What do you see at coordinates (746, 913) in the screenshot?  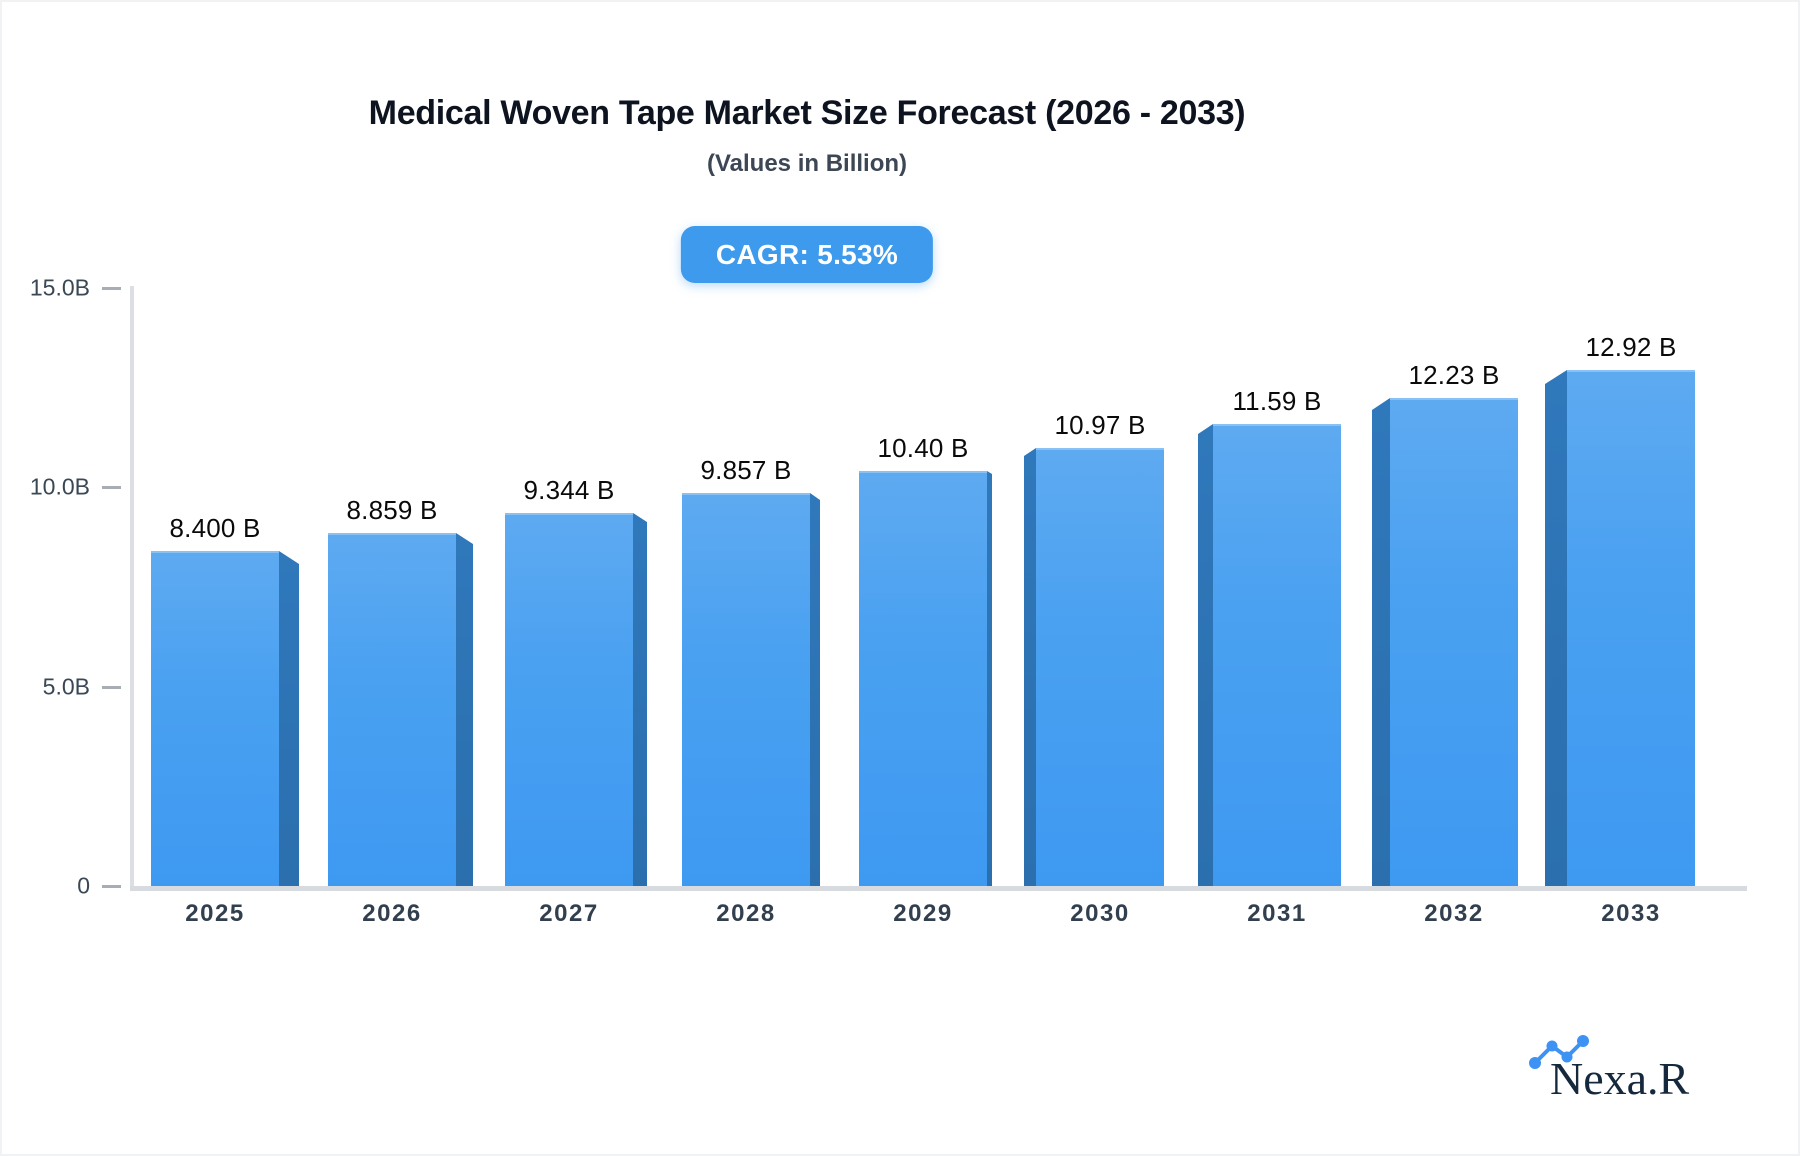 I see `x-axis-label: 2028` at bounding box center [746, 913].